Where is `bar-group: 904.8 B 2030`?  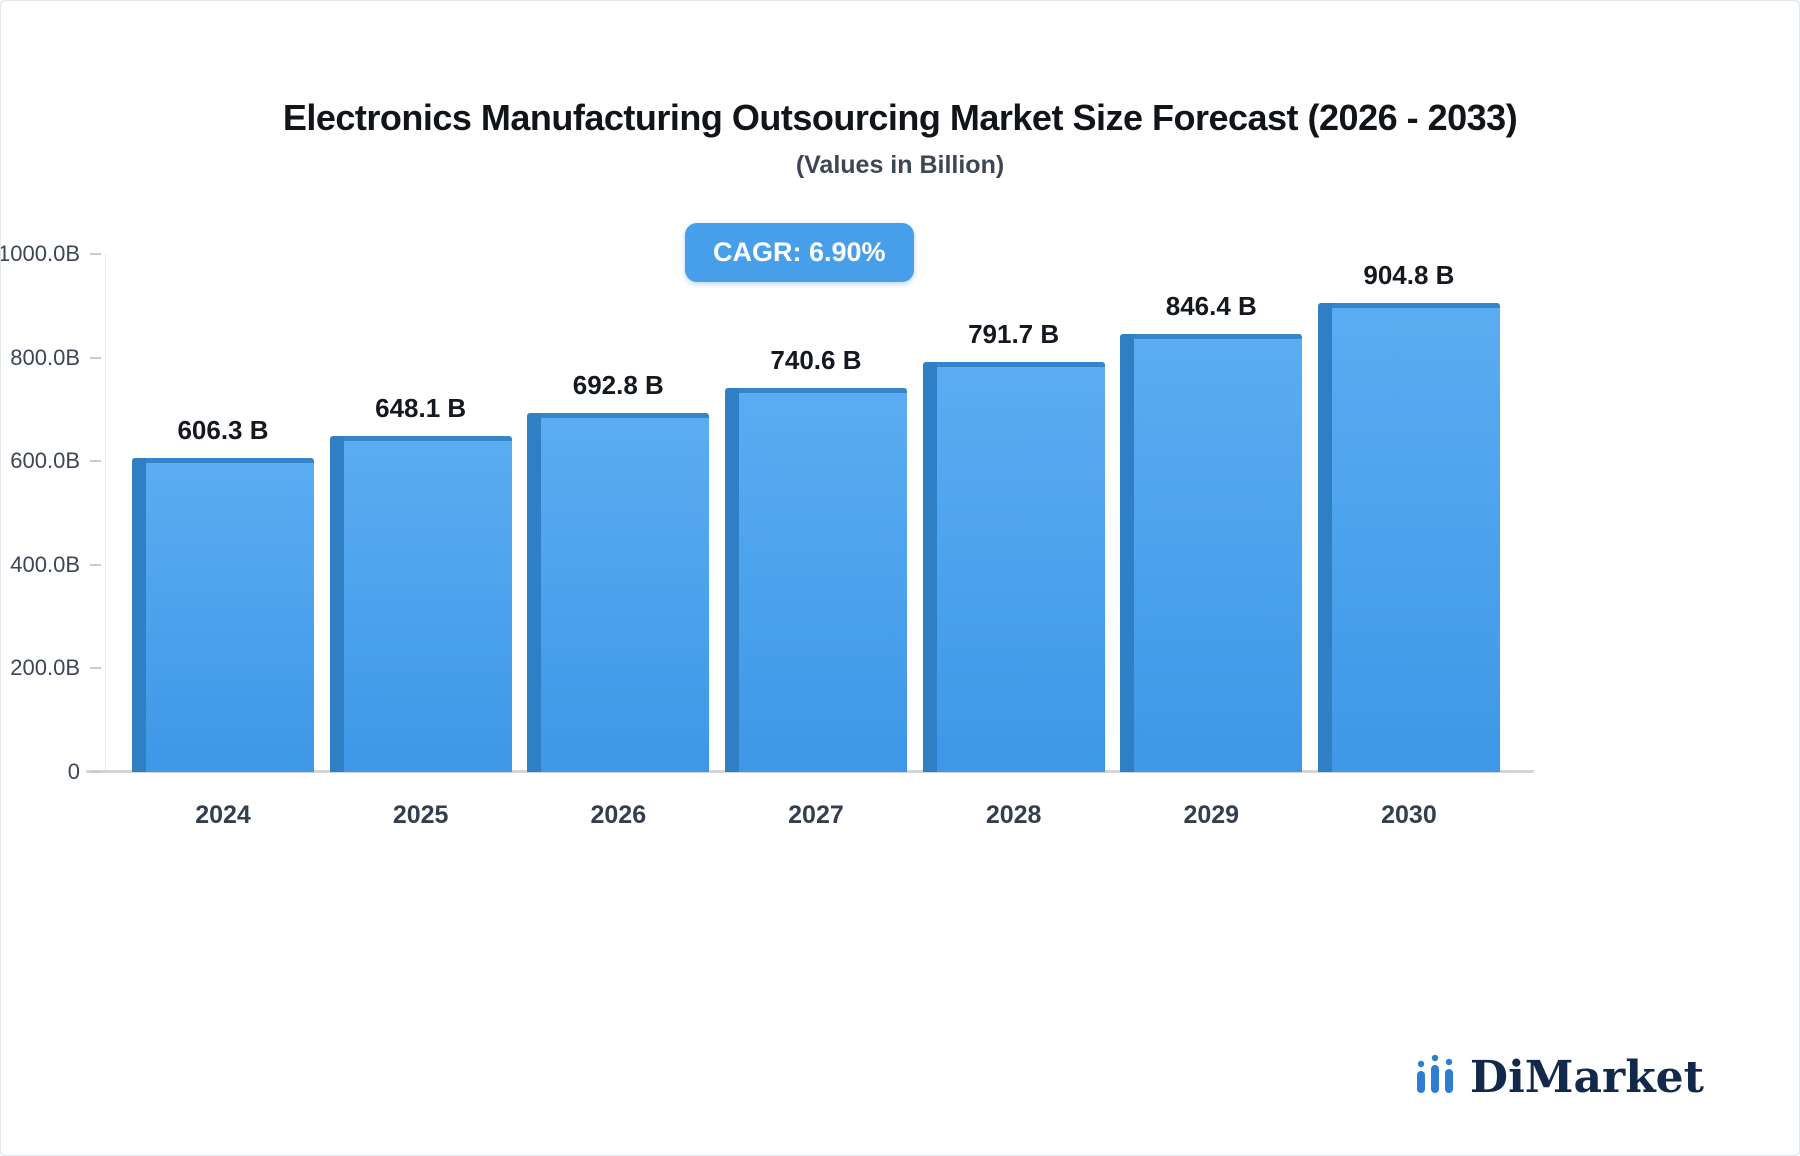
bar-group: 904.8 B 2030 is located at coordinates (1408, 544).